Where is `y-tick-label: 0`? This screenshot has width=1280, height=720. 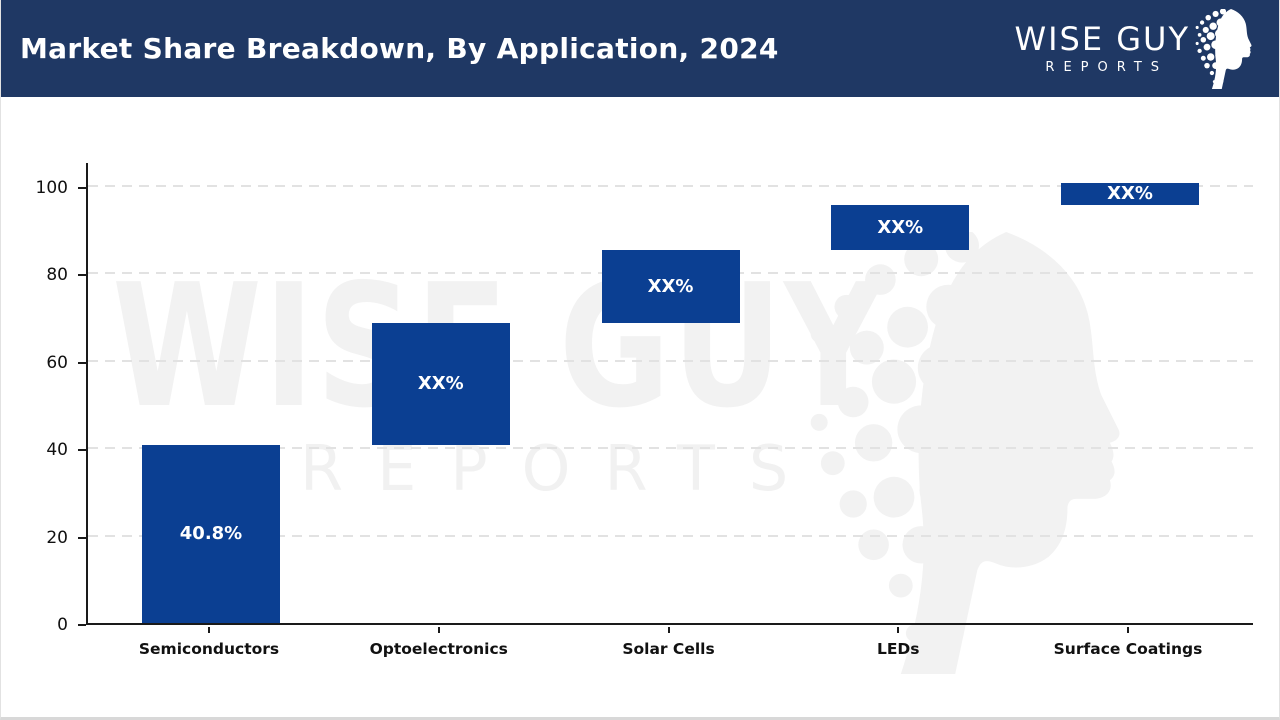
y-tick-label: 0 is located at coordinates (62, 625).